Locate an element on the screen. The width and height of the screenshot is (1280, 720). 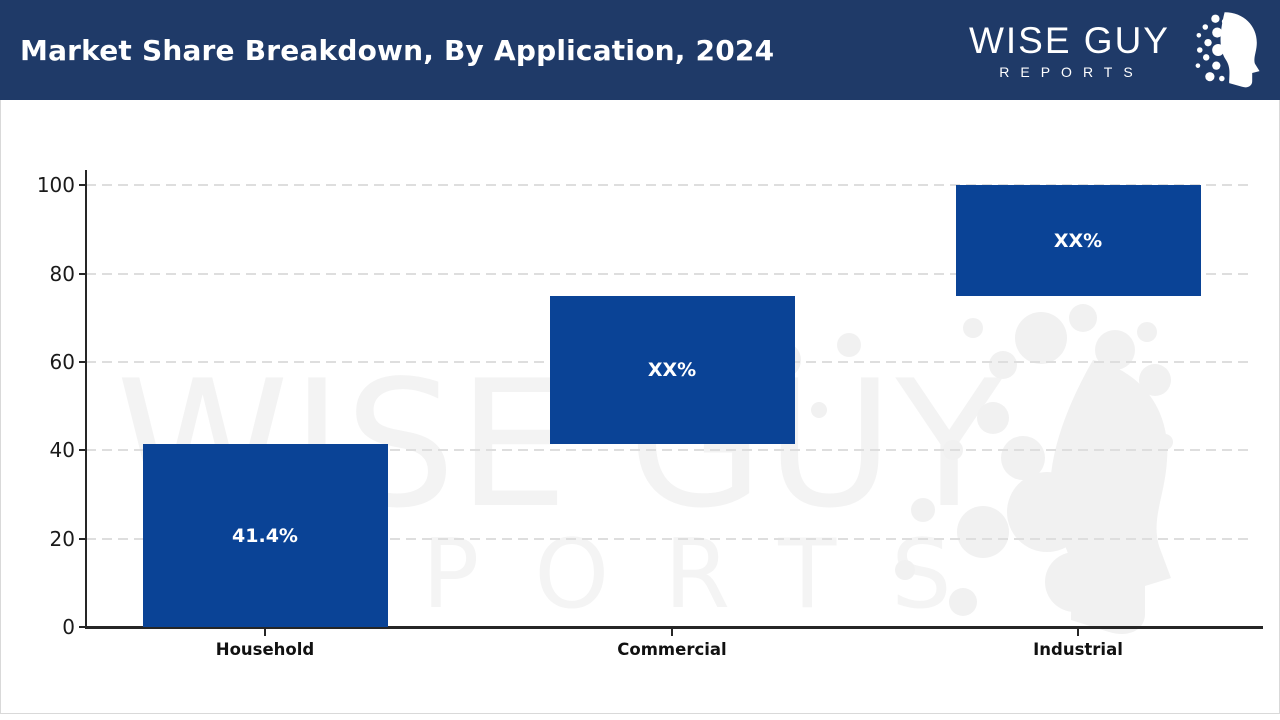
y-tick-label-80: 80 is located at coordinates (62, 273).